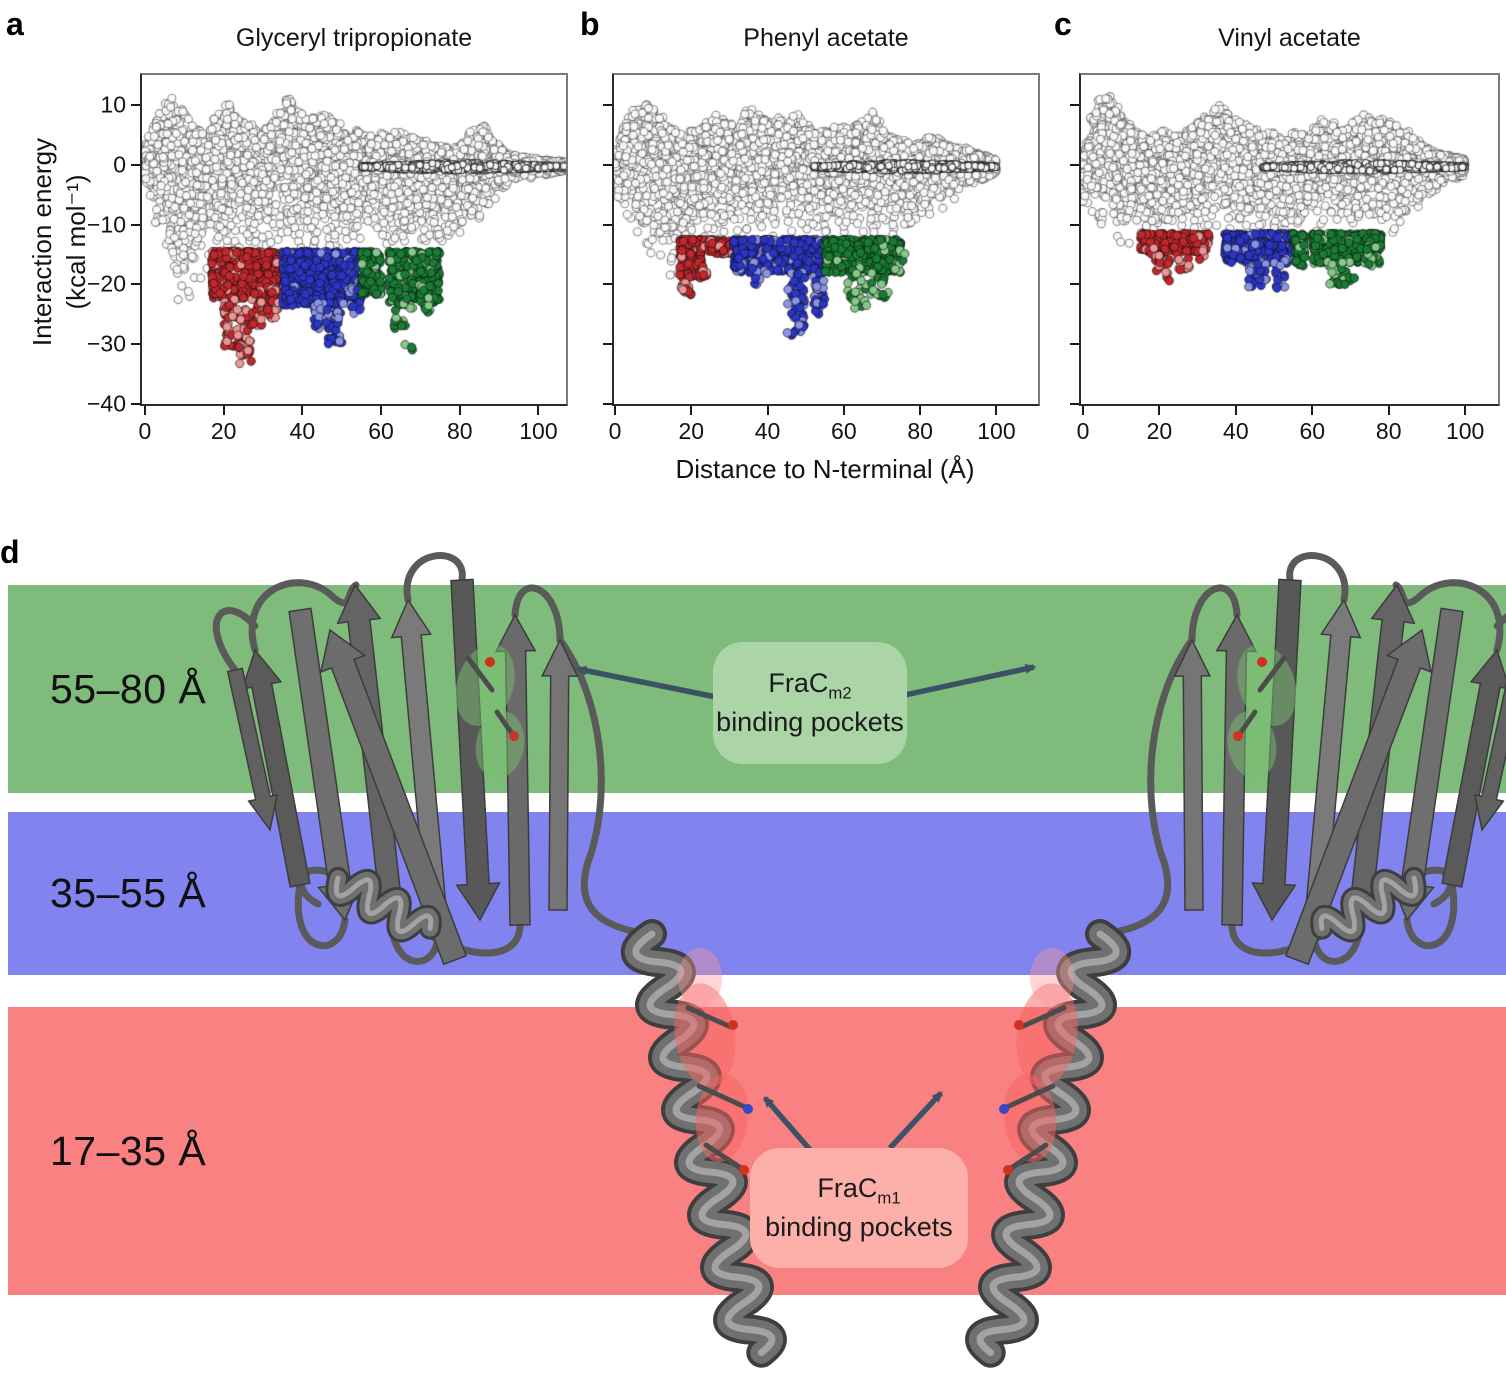  I want to click on plot-title-glyceryl-tripropionate: Glyceryl tripropionate, so click(354, 38).